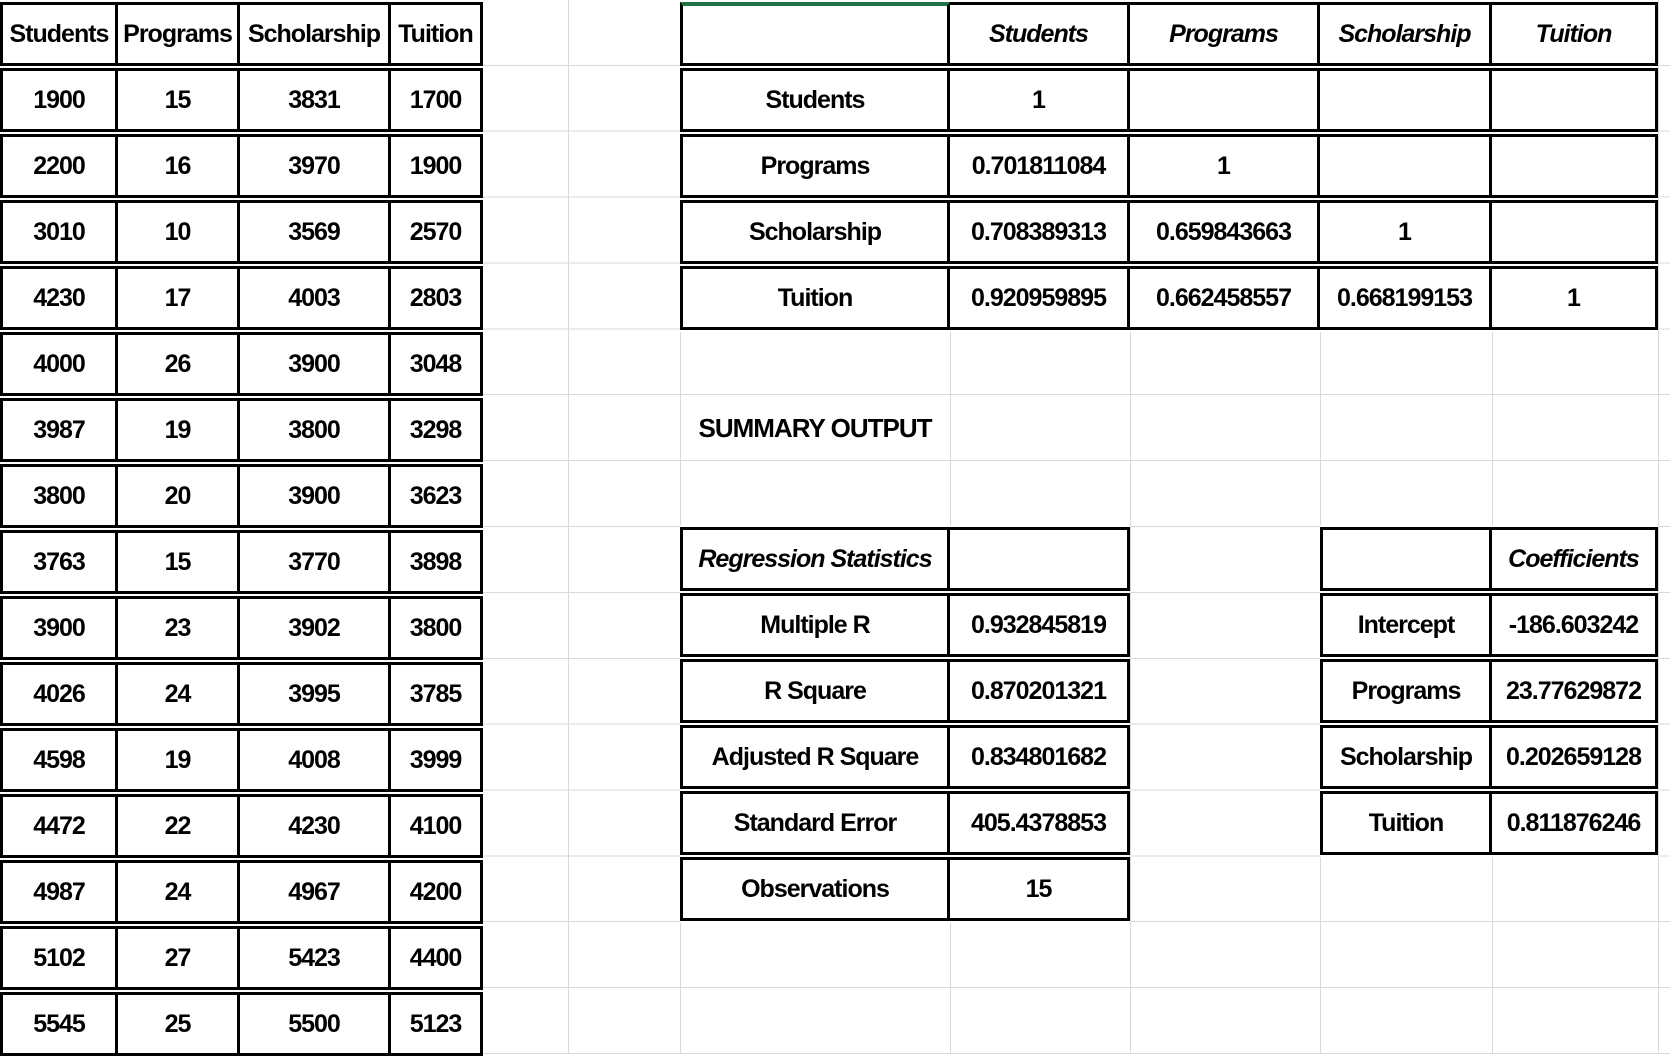 The width and height of the screenshot is (1670, 1058). I want to click on row-label-cell: Tuition, so click(815, 298).